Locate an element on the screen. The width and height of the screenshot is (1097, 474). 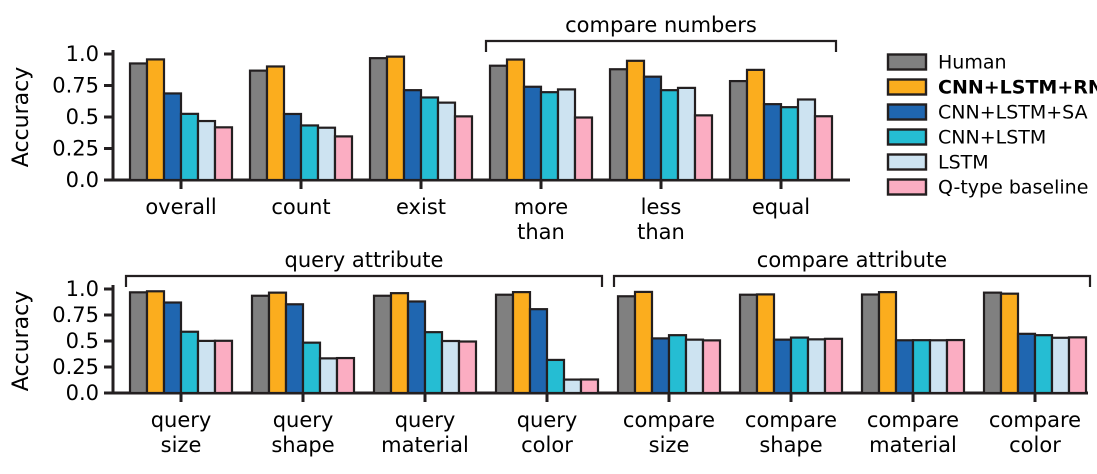
x-axis-category-label: query shape is located at coordinates (302, 432).